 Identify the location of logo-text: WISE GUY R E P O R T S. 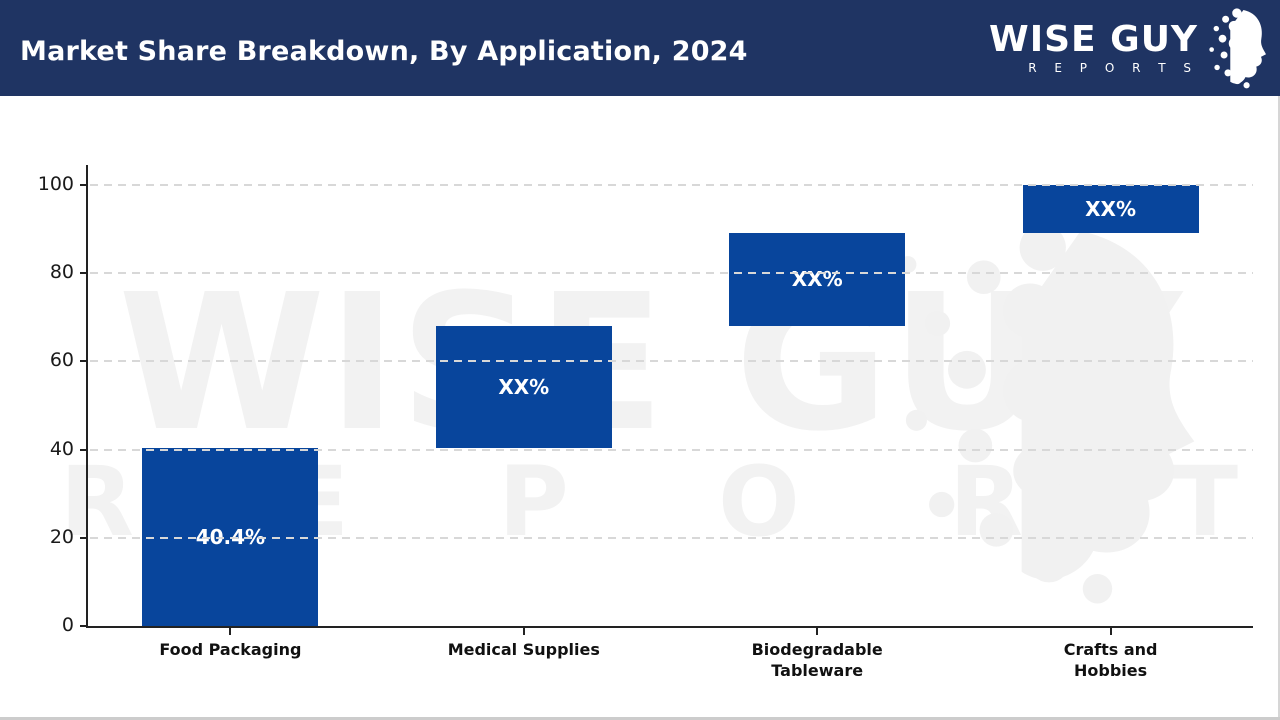
(1093, 47).